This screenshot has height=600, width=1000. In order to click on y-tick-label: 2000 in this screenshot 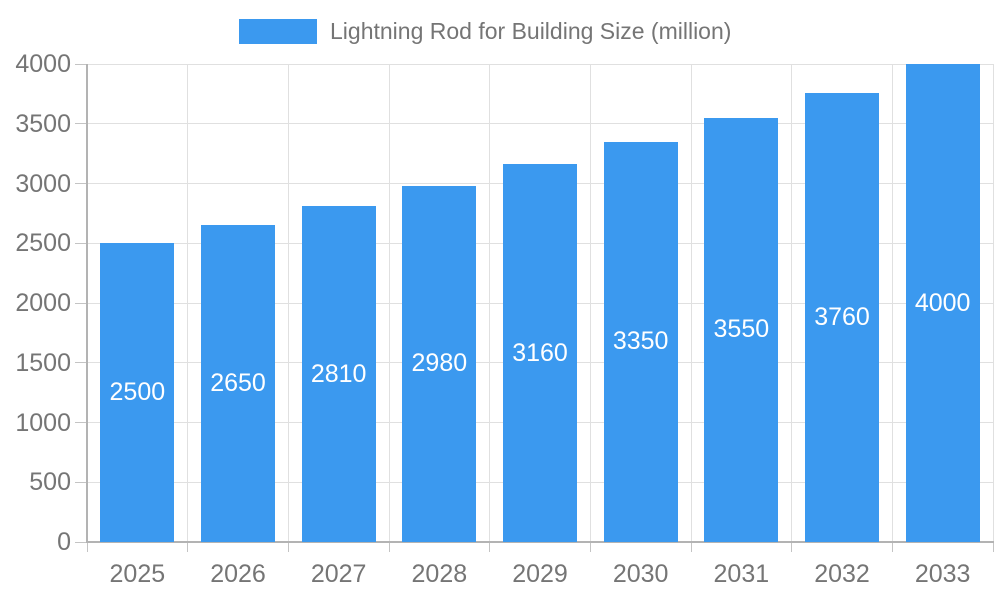, I will do `click(43, 303)`.